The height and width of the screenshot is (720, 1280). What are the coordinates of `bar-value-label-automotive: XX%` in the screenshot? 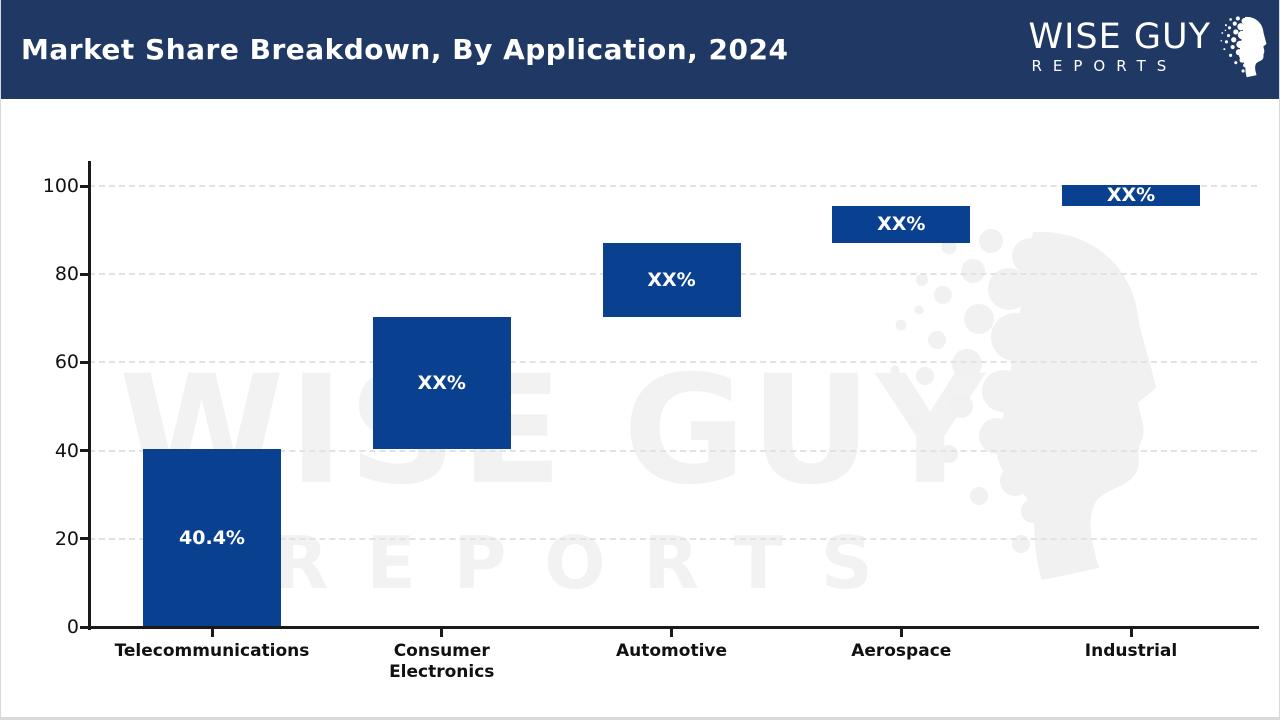 It's located at (671, 279).